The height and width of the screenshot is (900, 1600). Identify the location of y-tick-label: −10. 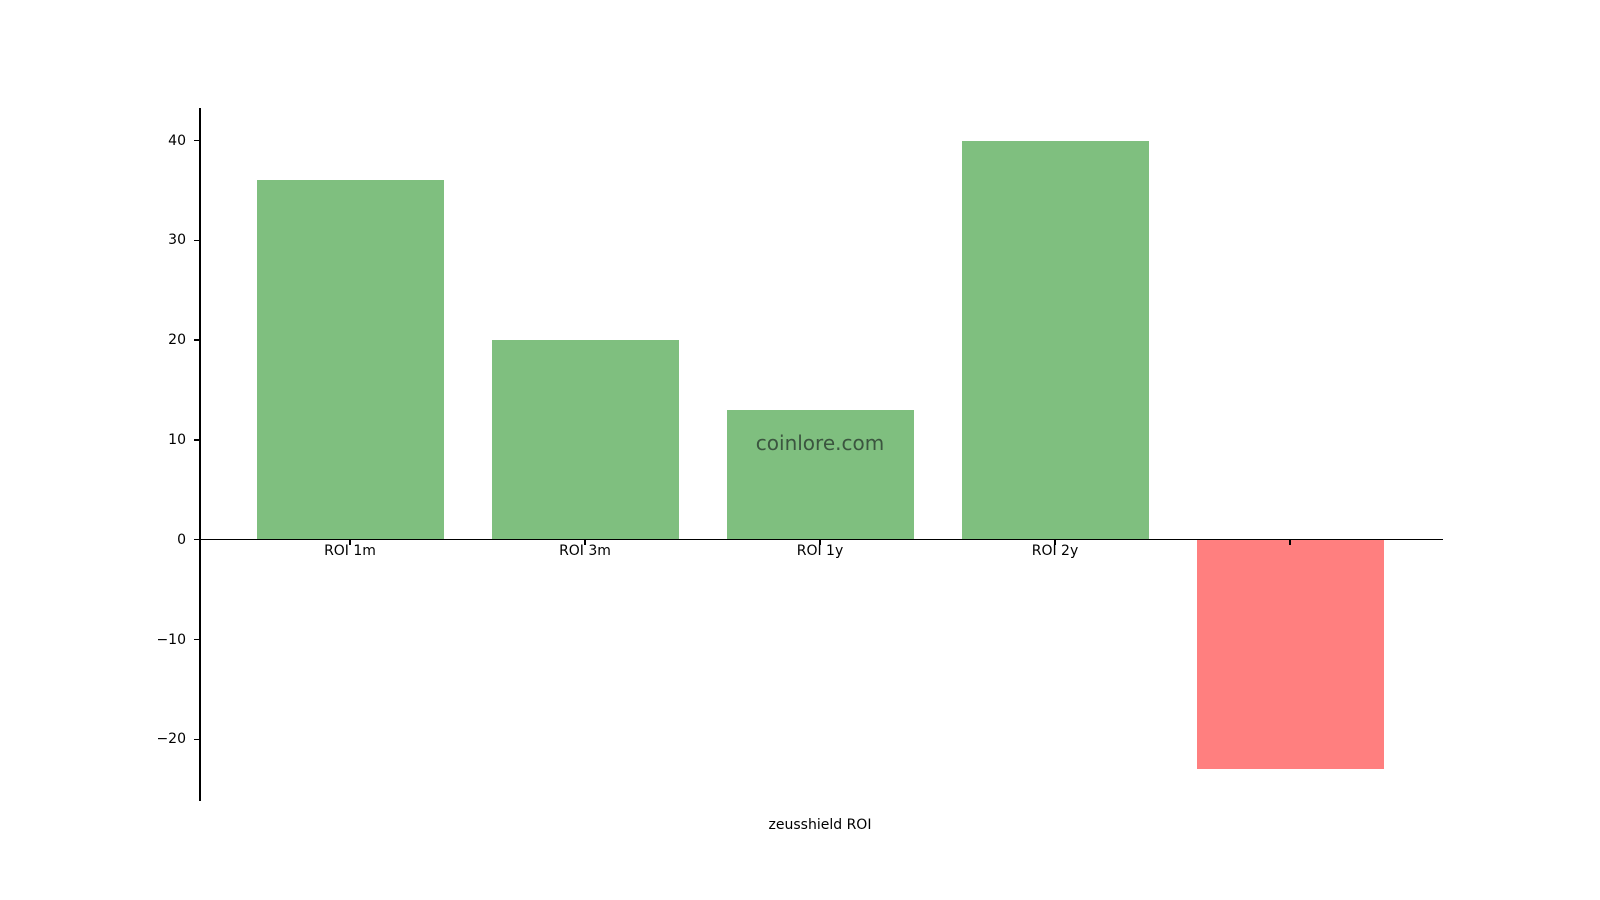
(171, 639).